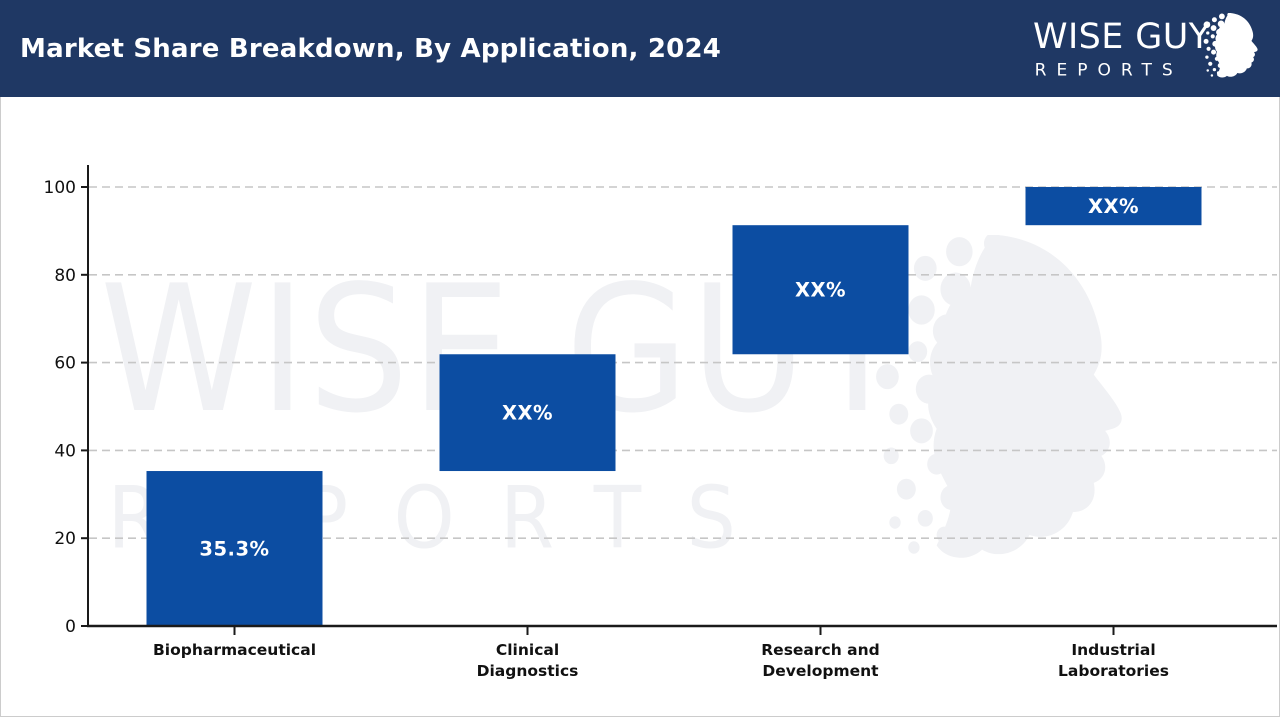  Describe the element at coordinates (65, 451) in the screenshot. I see `y-tick-label: 40` at that location.